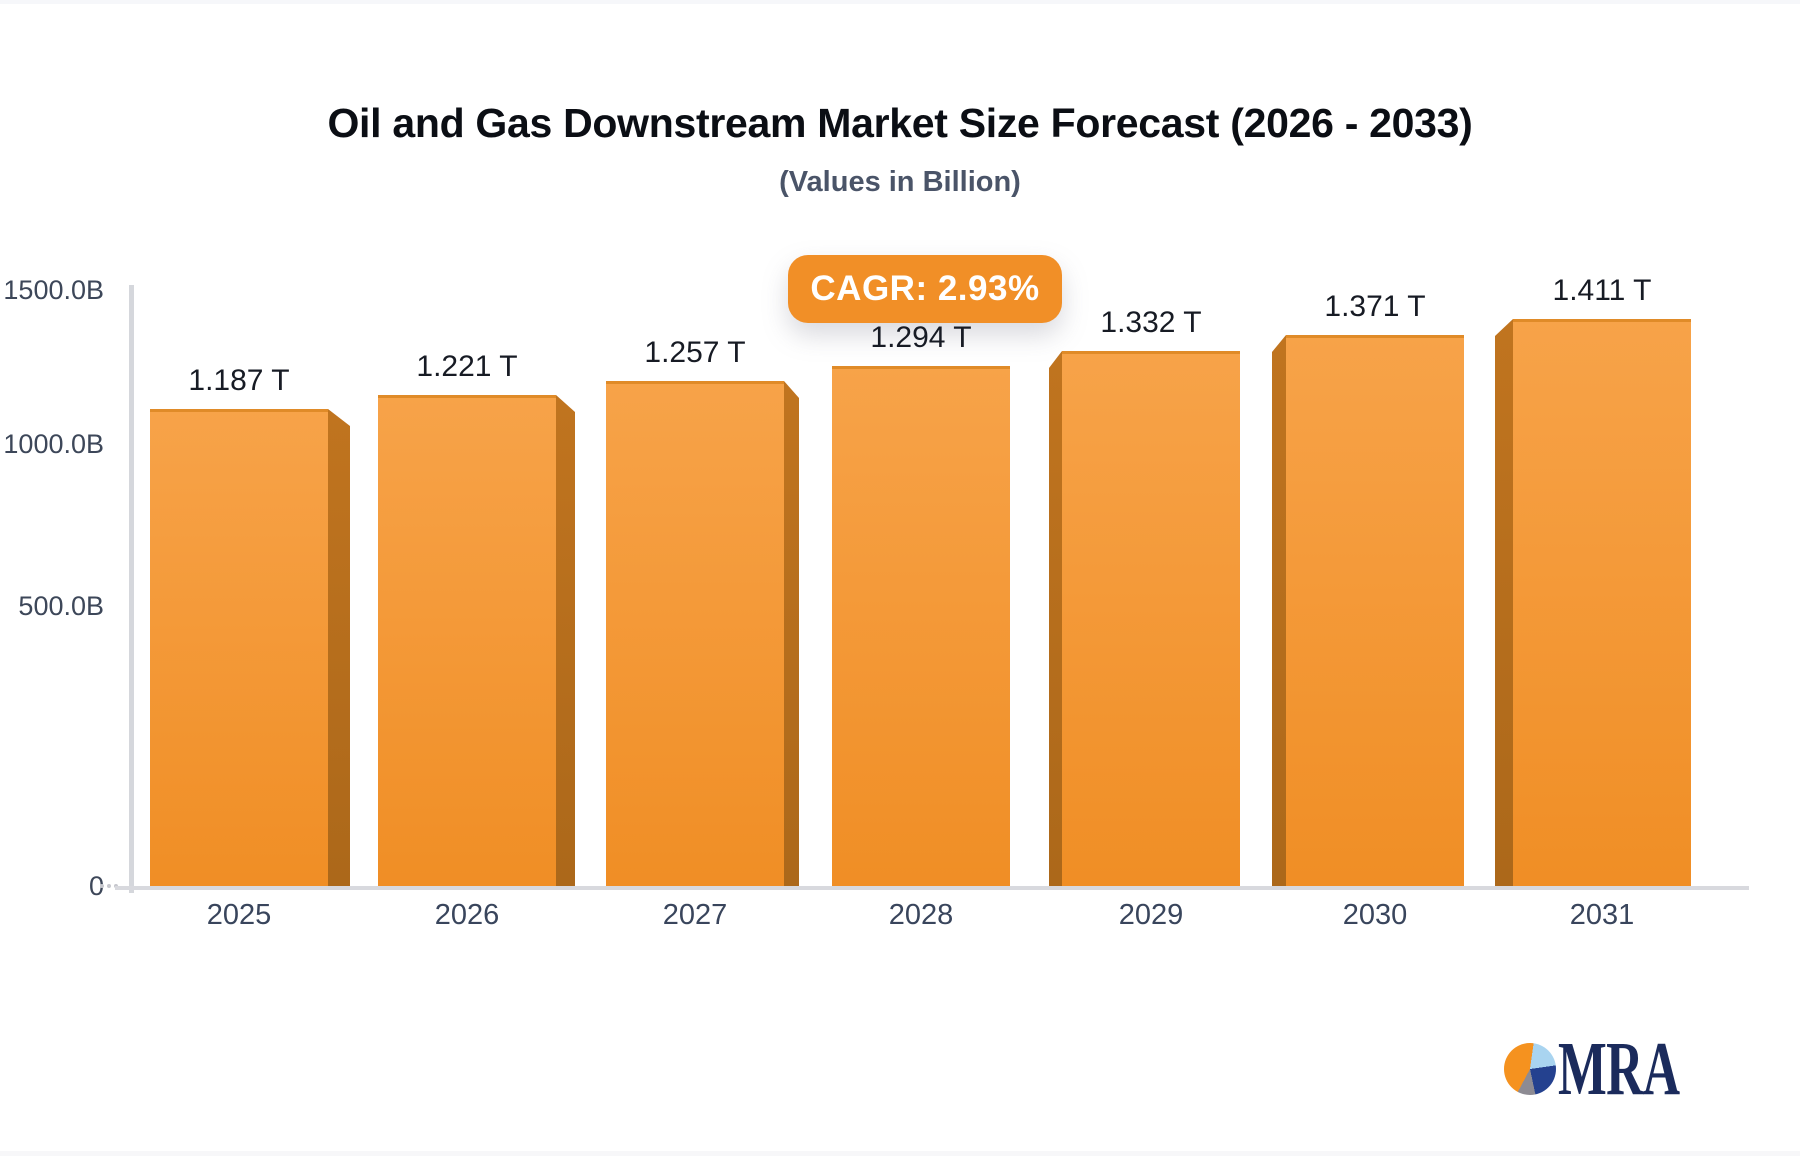 The image size is (1800, 1156). Describe the element at coordinates (239, 915) in the screenshot. I see `x-axis-label-2025: 2025` at that location.